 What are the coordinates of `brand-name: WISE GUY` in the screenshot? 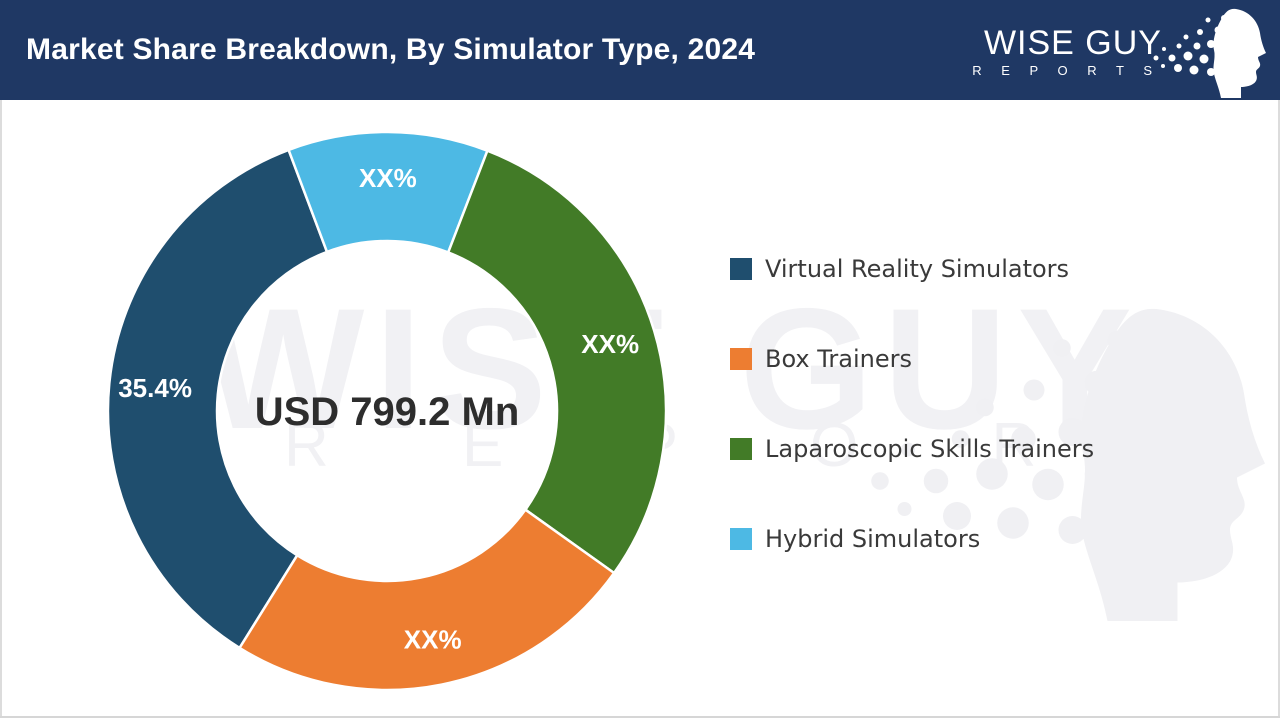 It's located at (1072, 43).